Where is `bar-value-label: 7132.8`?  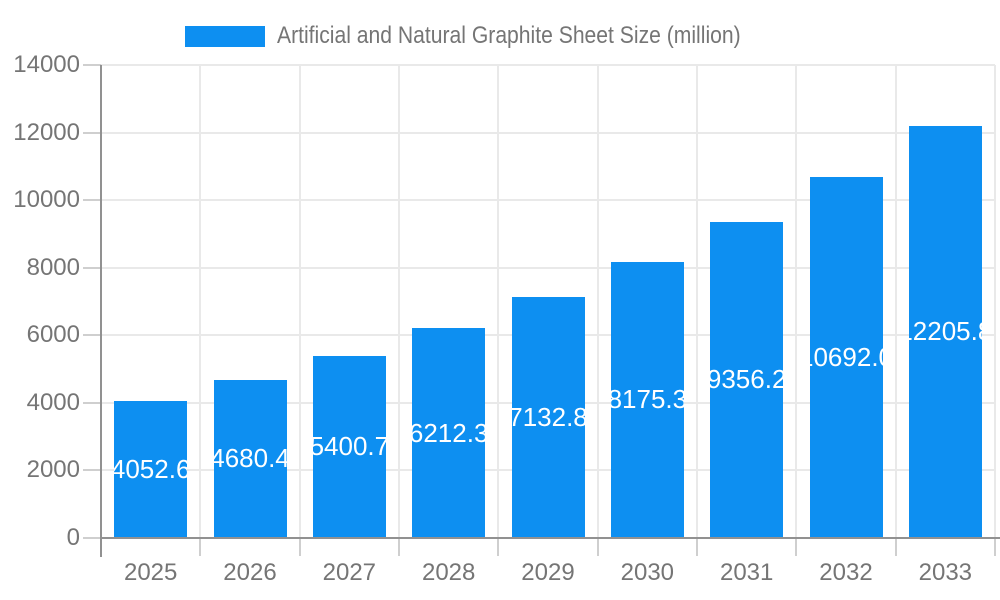 bar-value-label: 7132.8 is located at coordinates (548, 416).